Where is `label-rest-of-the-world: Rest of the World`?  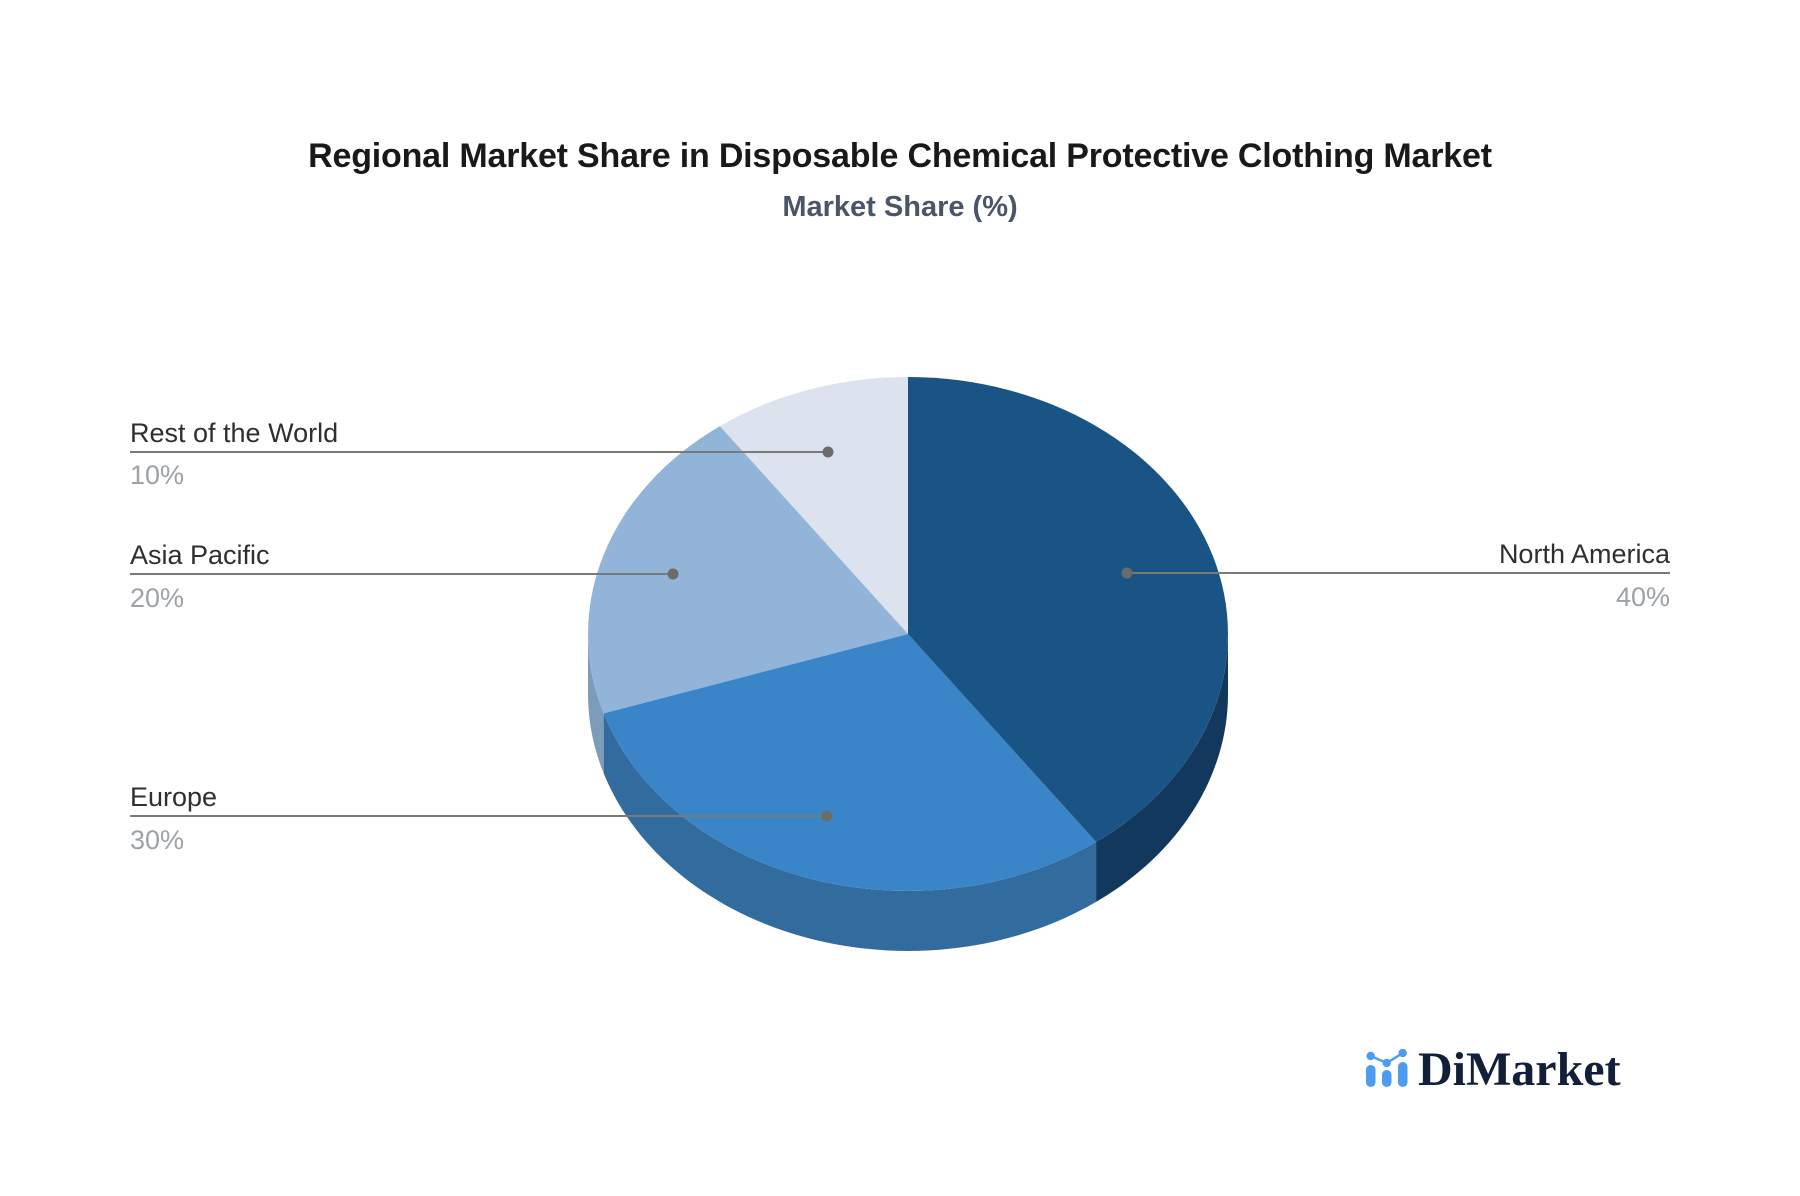 label-rest-of-the-world: Rest of the World is located at coordinates (234, 433).